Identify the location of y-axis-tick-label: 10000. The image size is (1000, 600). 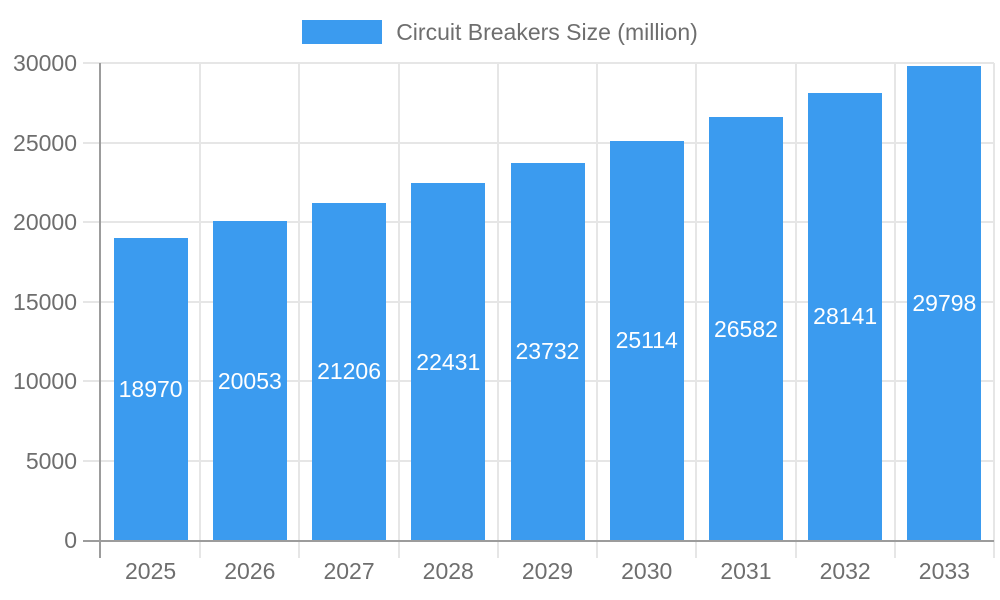
(45, 381).